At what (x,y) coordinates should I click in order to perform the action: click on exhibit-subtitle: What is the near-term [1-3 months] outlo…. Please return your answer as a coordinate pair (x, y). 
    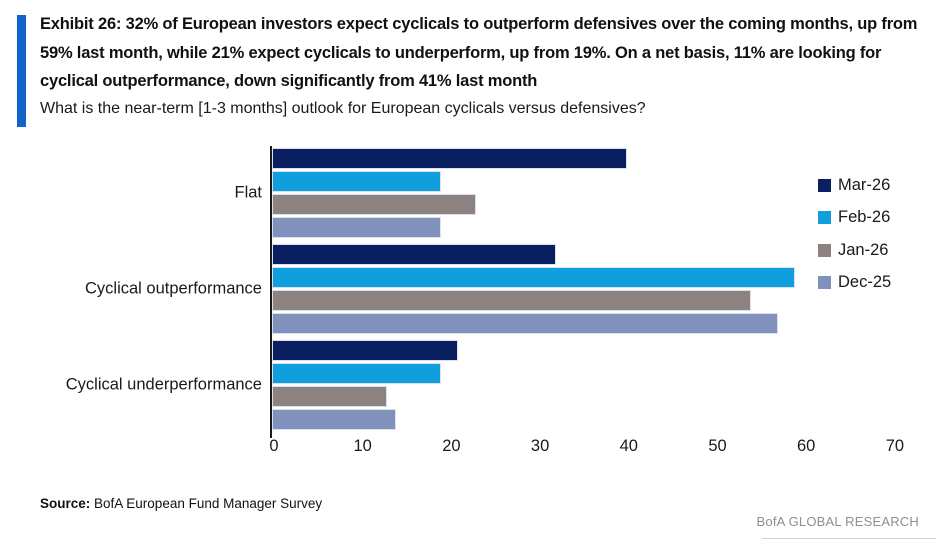
    Looking at the image, I should click on (343, 108).